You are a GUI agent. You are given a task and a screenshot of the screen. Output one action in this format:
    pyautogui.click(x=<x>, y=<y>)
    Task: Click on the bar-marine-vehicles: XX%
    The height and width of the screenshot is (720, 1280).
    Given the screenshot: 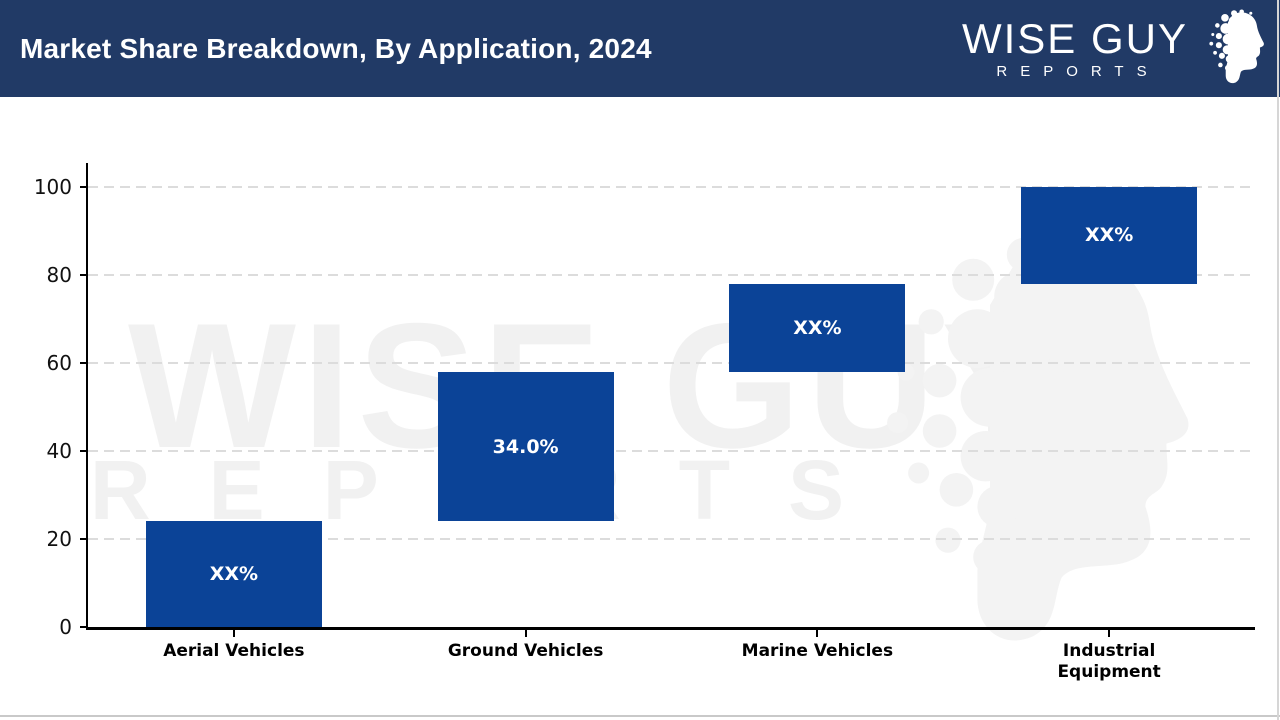 What is the action you would take?
    pyautogui.click(x=817, y=327)
    